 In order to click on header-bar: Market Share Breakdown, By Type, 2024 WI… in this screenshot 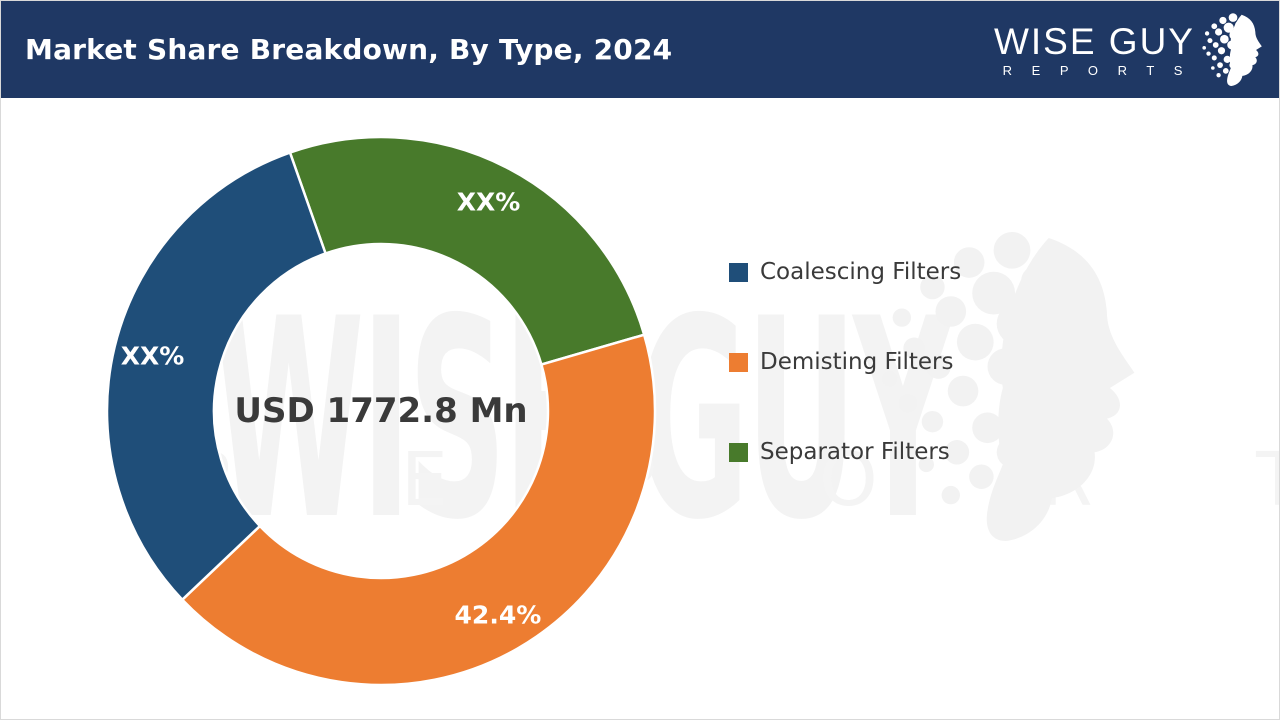, I will do `click(640, 49)`.